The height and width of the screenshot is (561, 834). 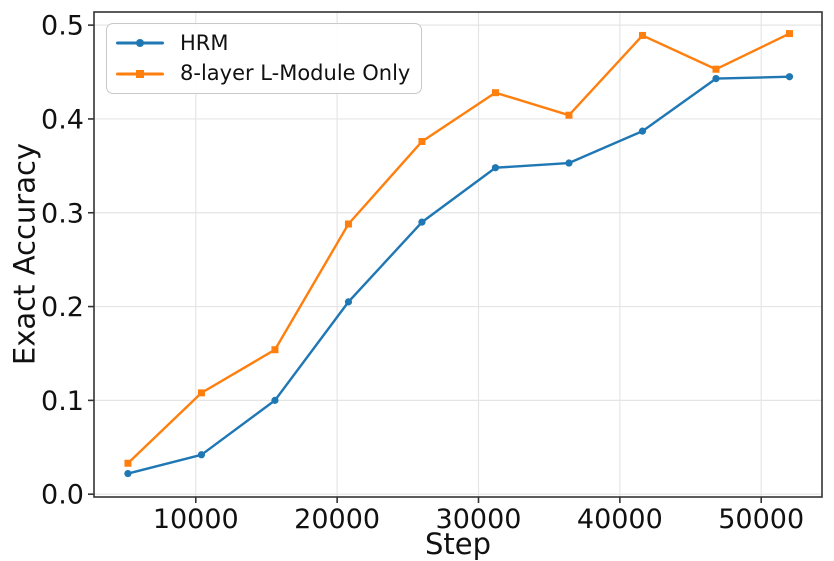 I want to click on legend-item-8-layer-l-module-only: 8-layer L-Module Only, so click(x=263, y=74).